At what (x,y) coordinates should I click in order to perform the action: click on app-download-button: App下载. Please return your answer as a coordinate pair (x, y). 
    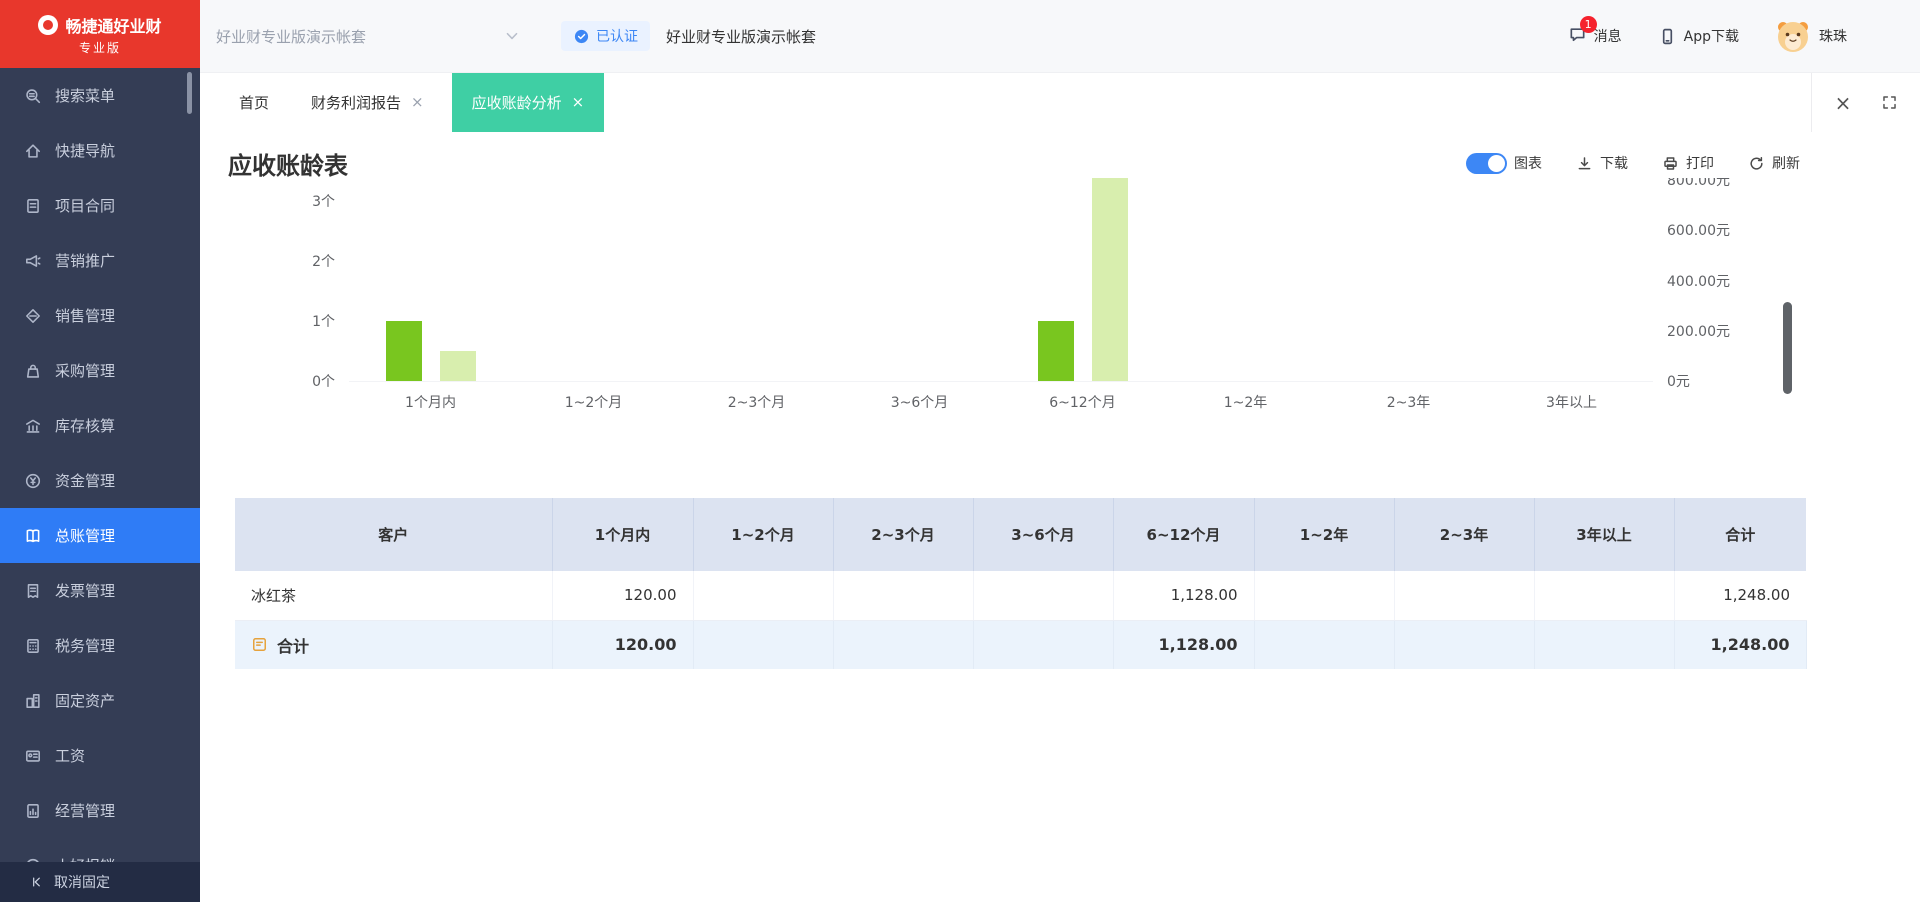
    Looking at the image, I should click on (1698, 36).